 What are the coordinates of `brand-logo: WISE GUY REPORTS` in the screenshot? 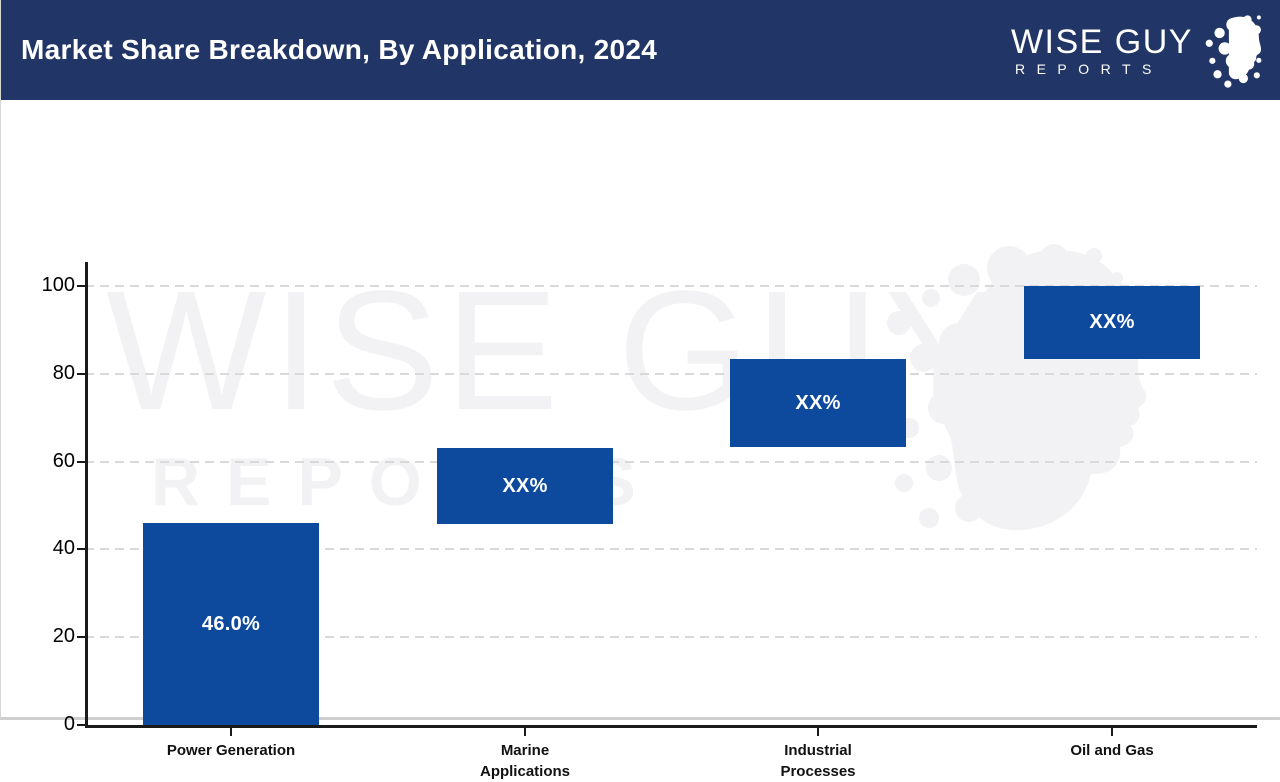 It's located at (1137, 50).